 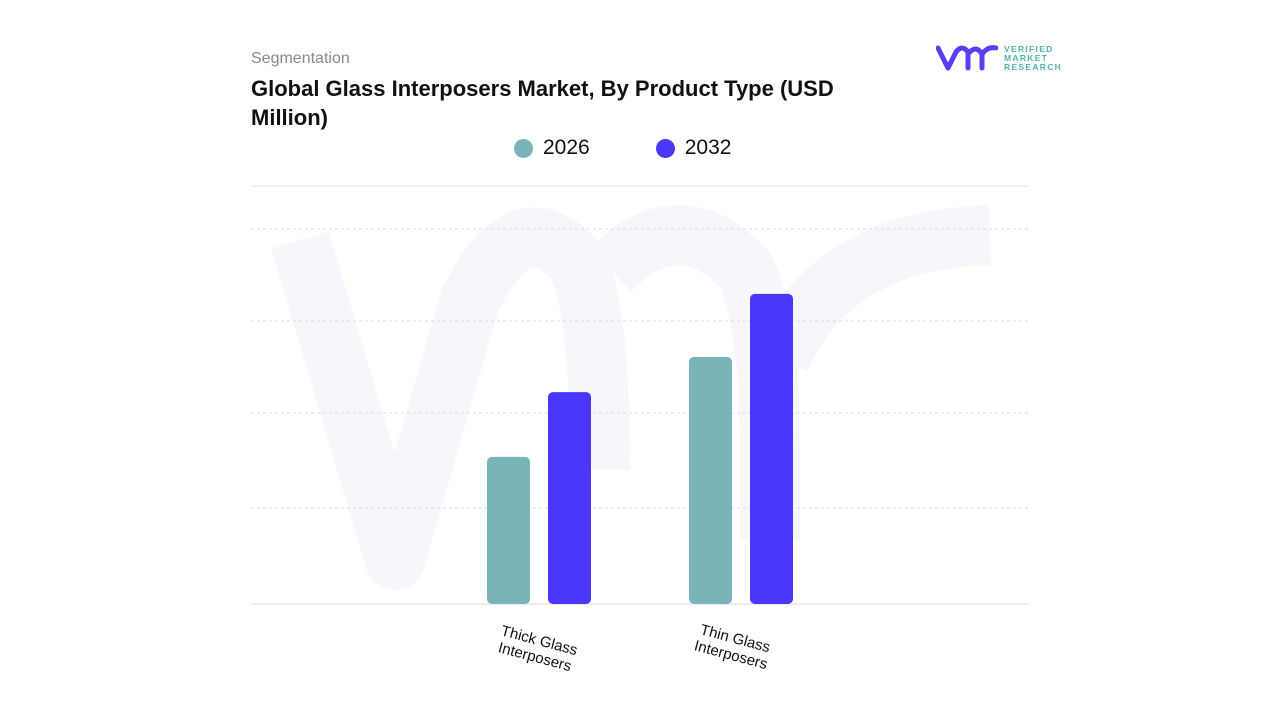 What do you see at coordinates (640, 448) in the screenshot?
I see `bars` at bounding box center [640, 448].